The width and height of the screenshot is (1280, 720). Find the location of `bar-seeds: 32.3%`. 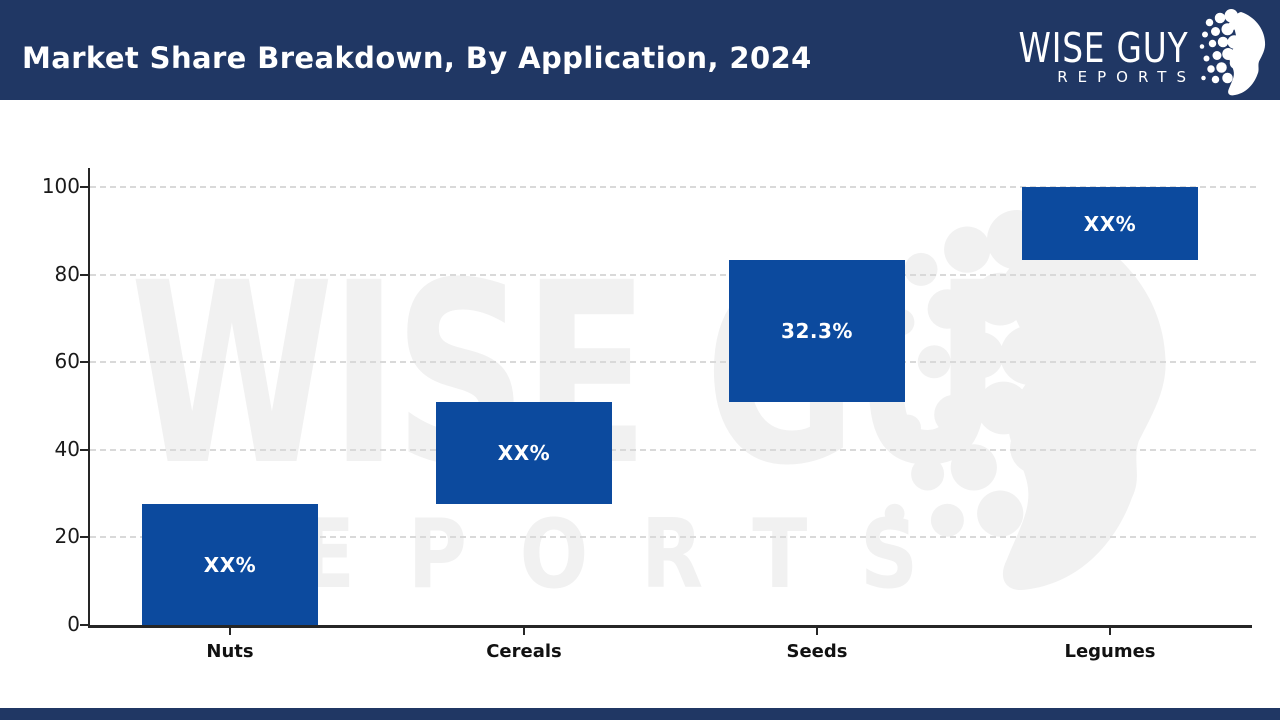

bar-seeds: 32.3% is located at coordinates (817, 331).